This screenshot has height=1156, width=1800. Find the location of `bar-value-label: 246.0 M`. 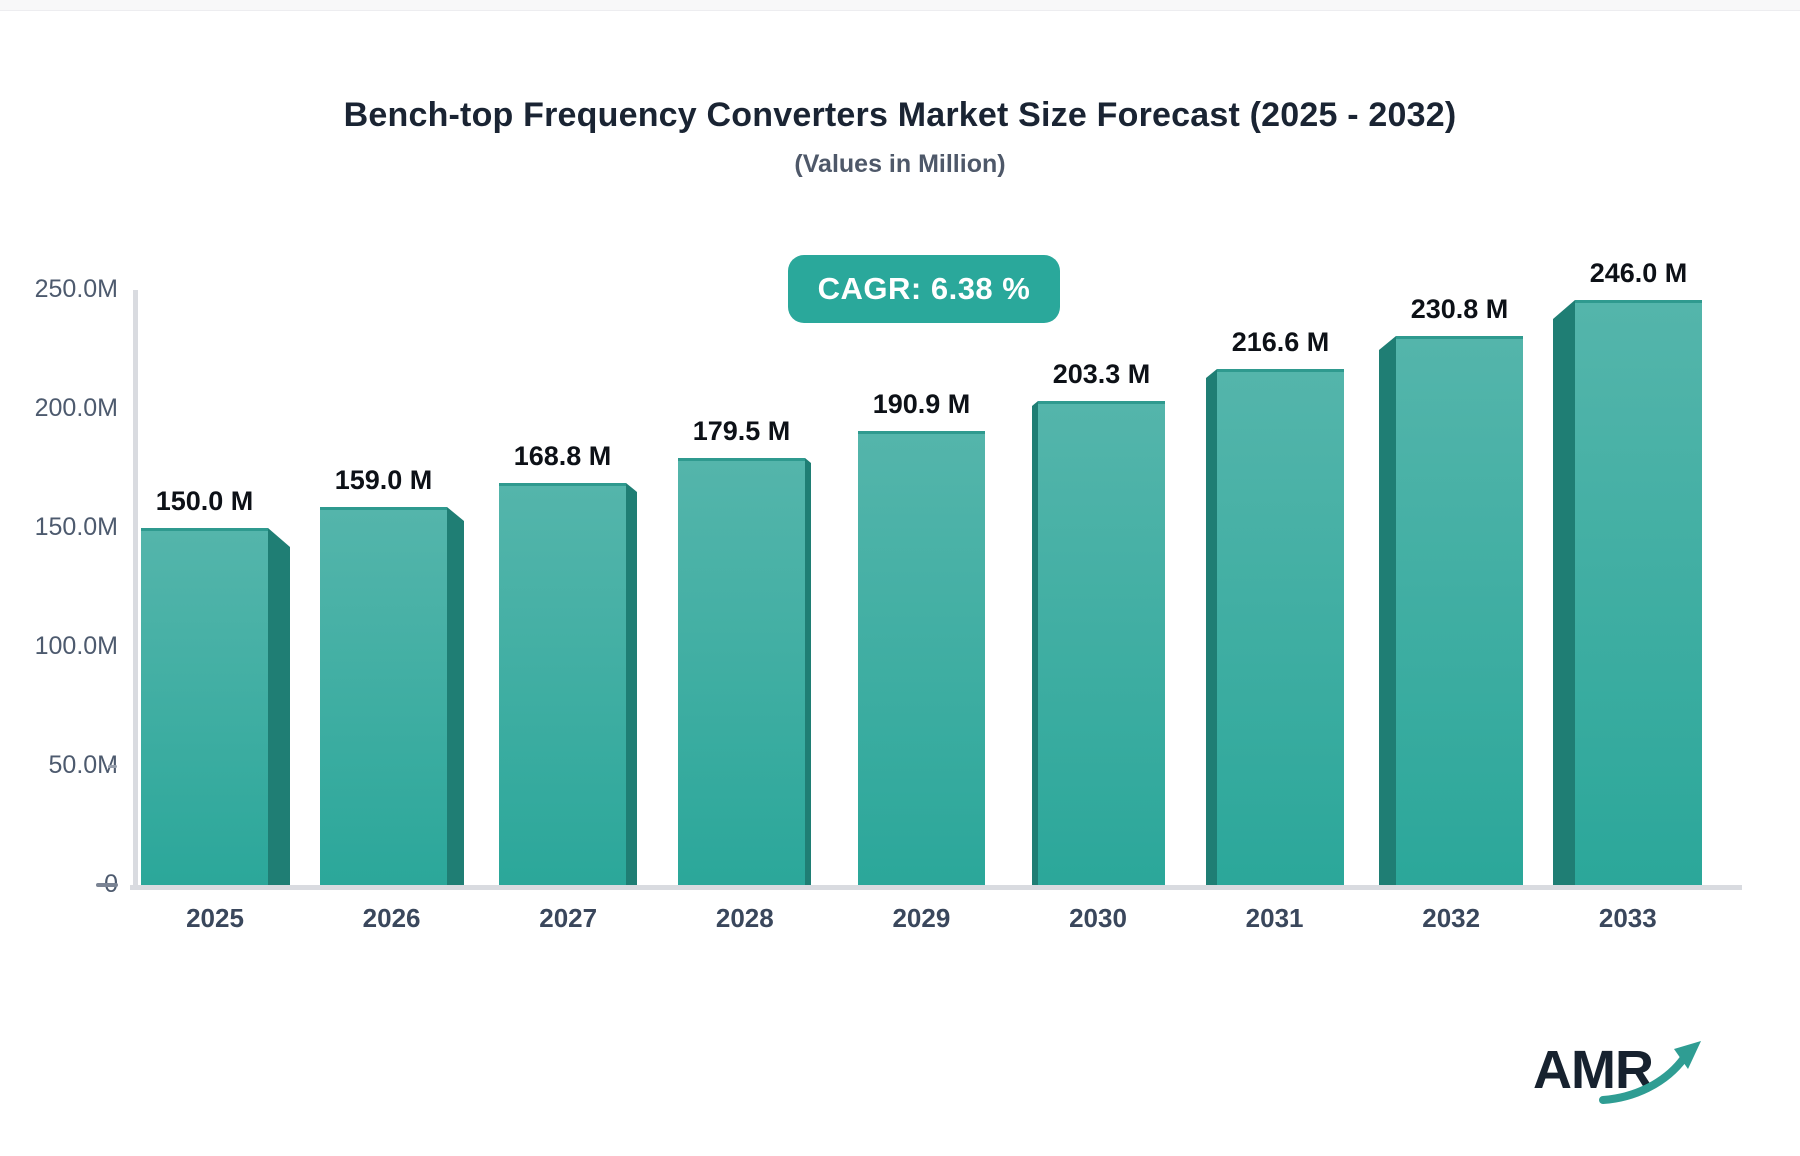

bar-value-label: 246.0 M is located at coordinates (1638, 273).